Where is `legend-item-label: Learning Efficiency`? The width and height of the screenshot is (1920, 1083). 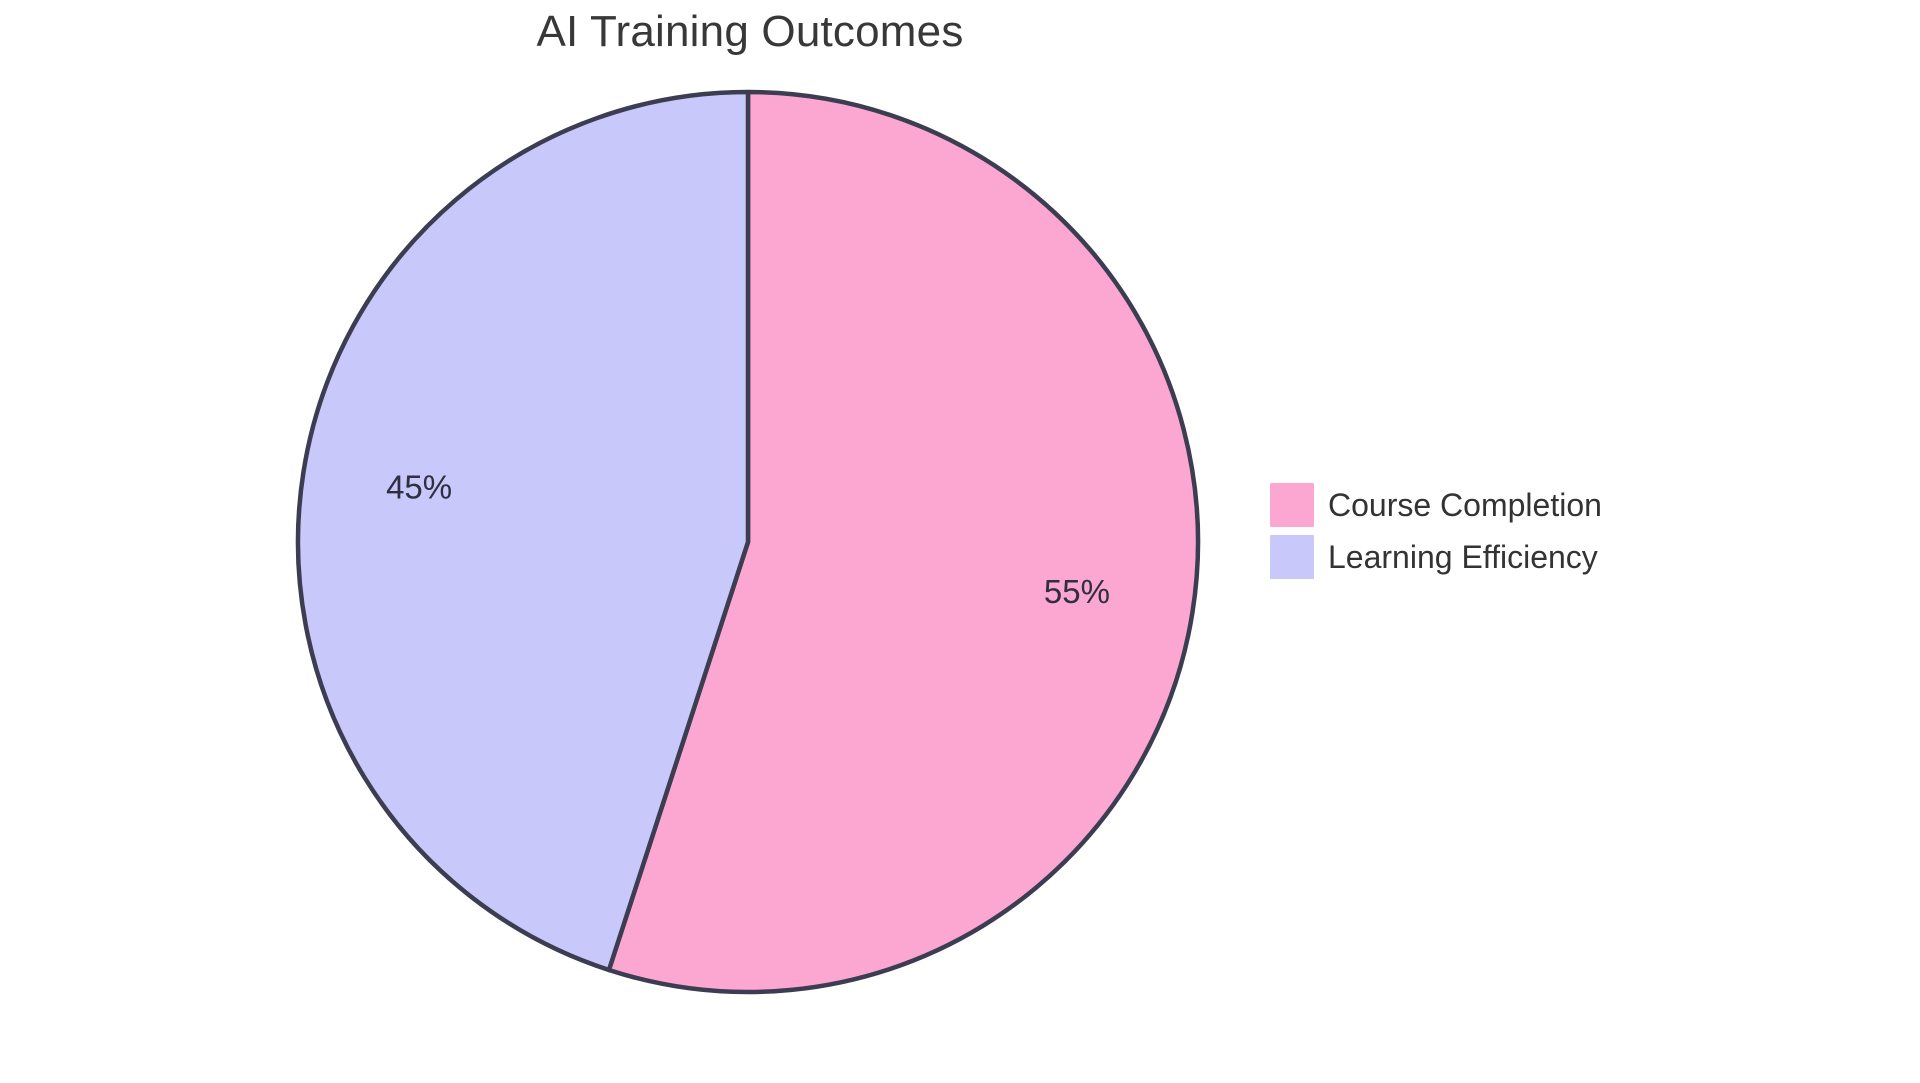 legend-item-label: Learning Efficiency is located at coordinates (1463, 557).